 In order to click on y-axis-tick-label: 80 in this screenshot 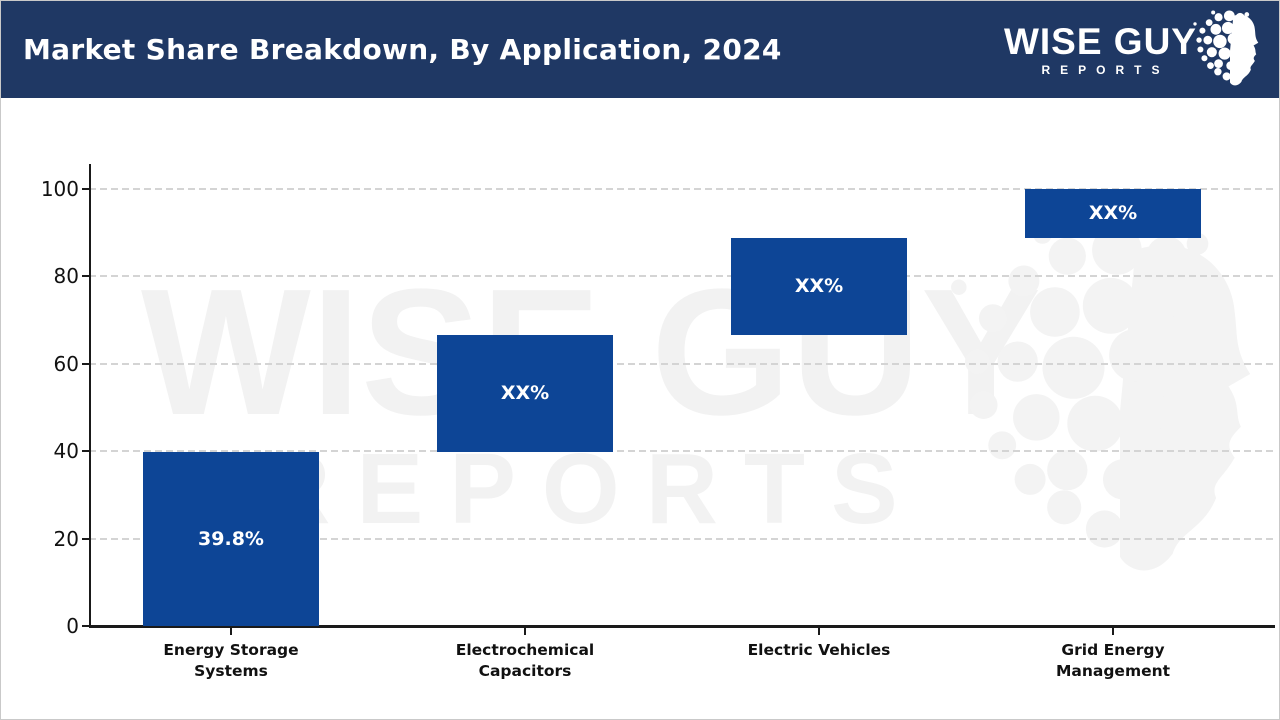, I will do `click(66, 276)`.